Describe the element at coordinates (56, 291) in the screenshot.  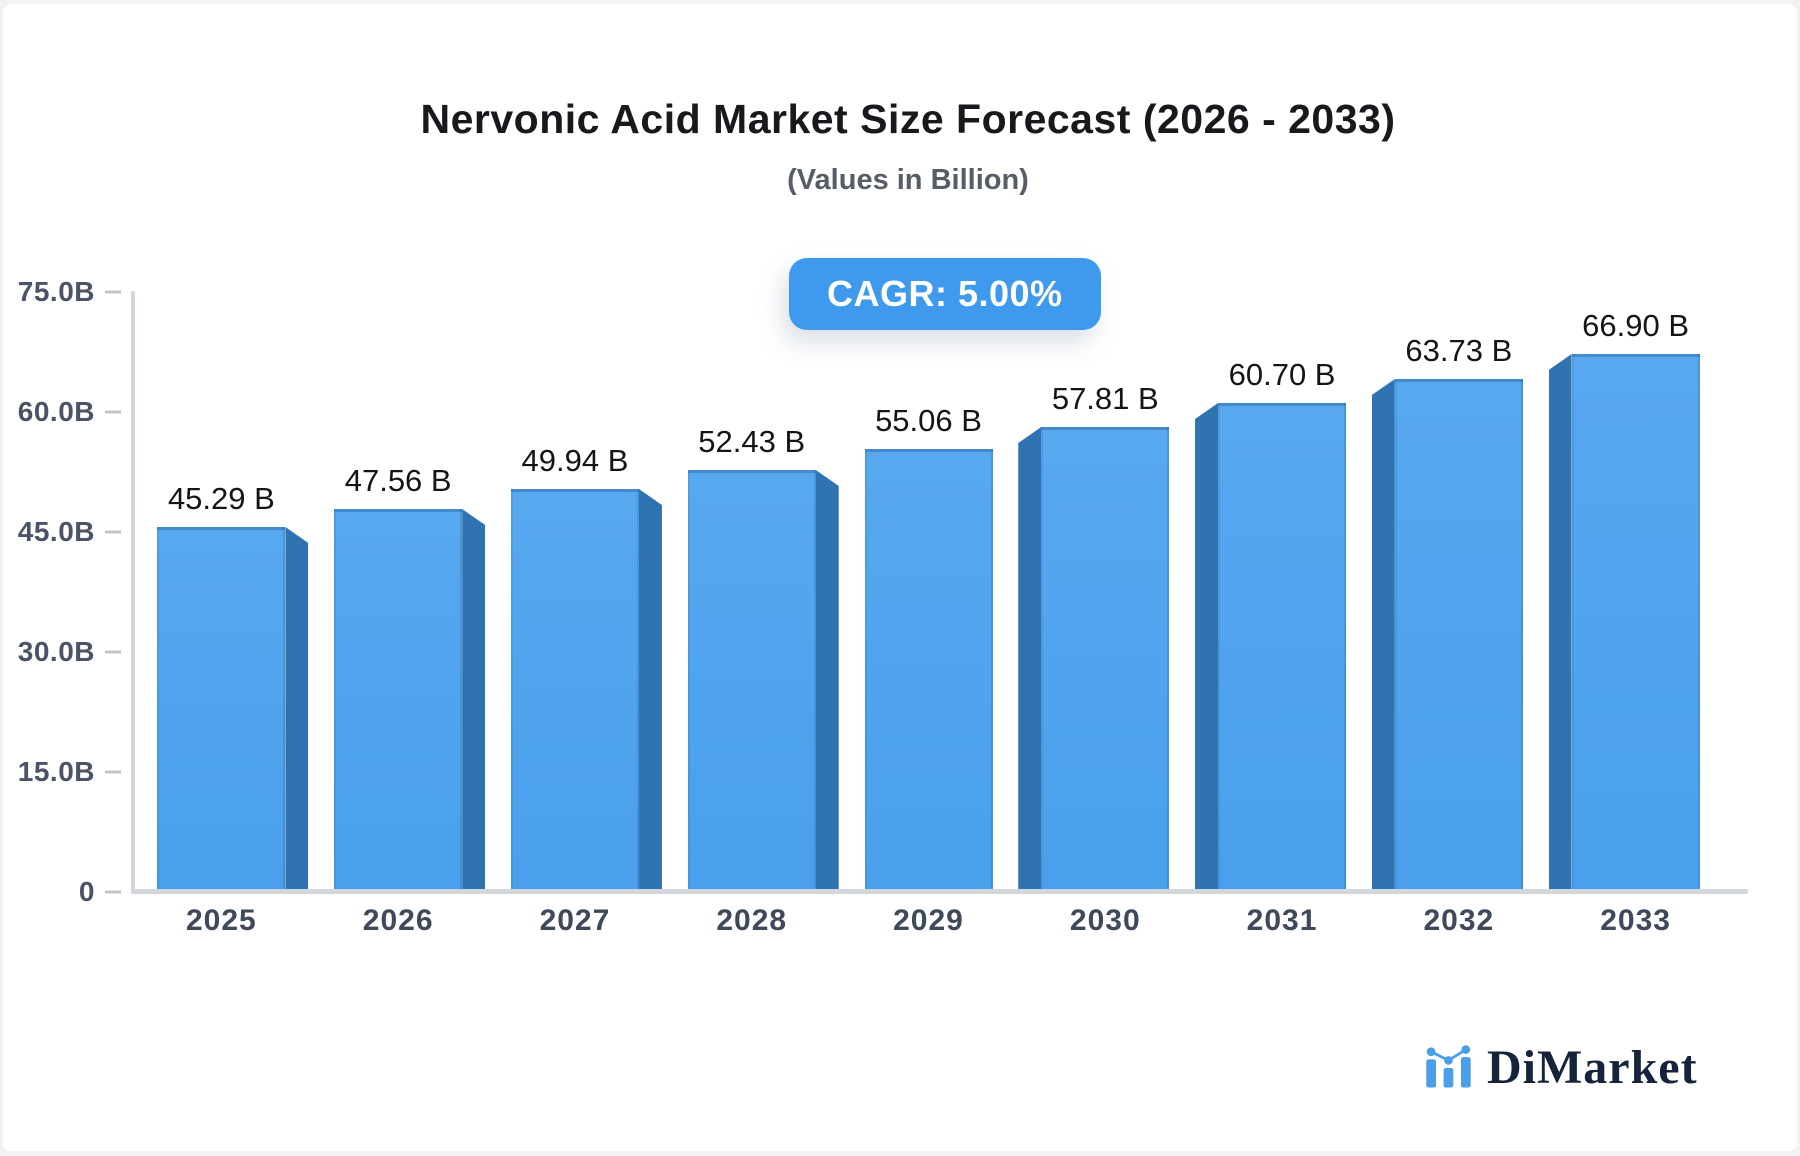
I see `y-tick-label: 75.0B` at that location.